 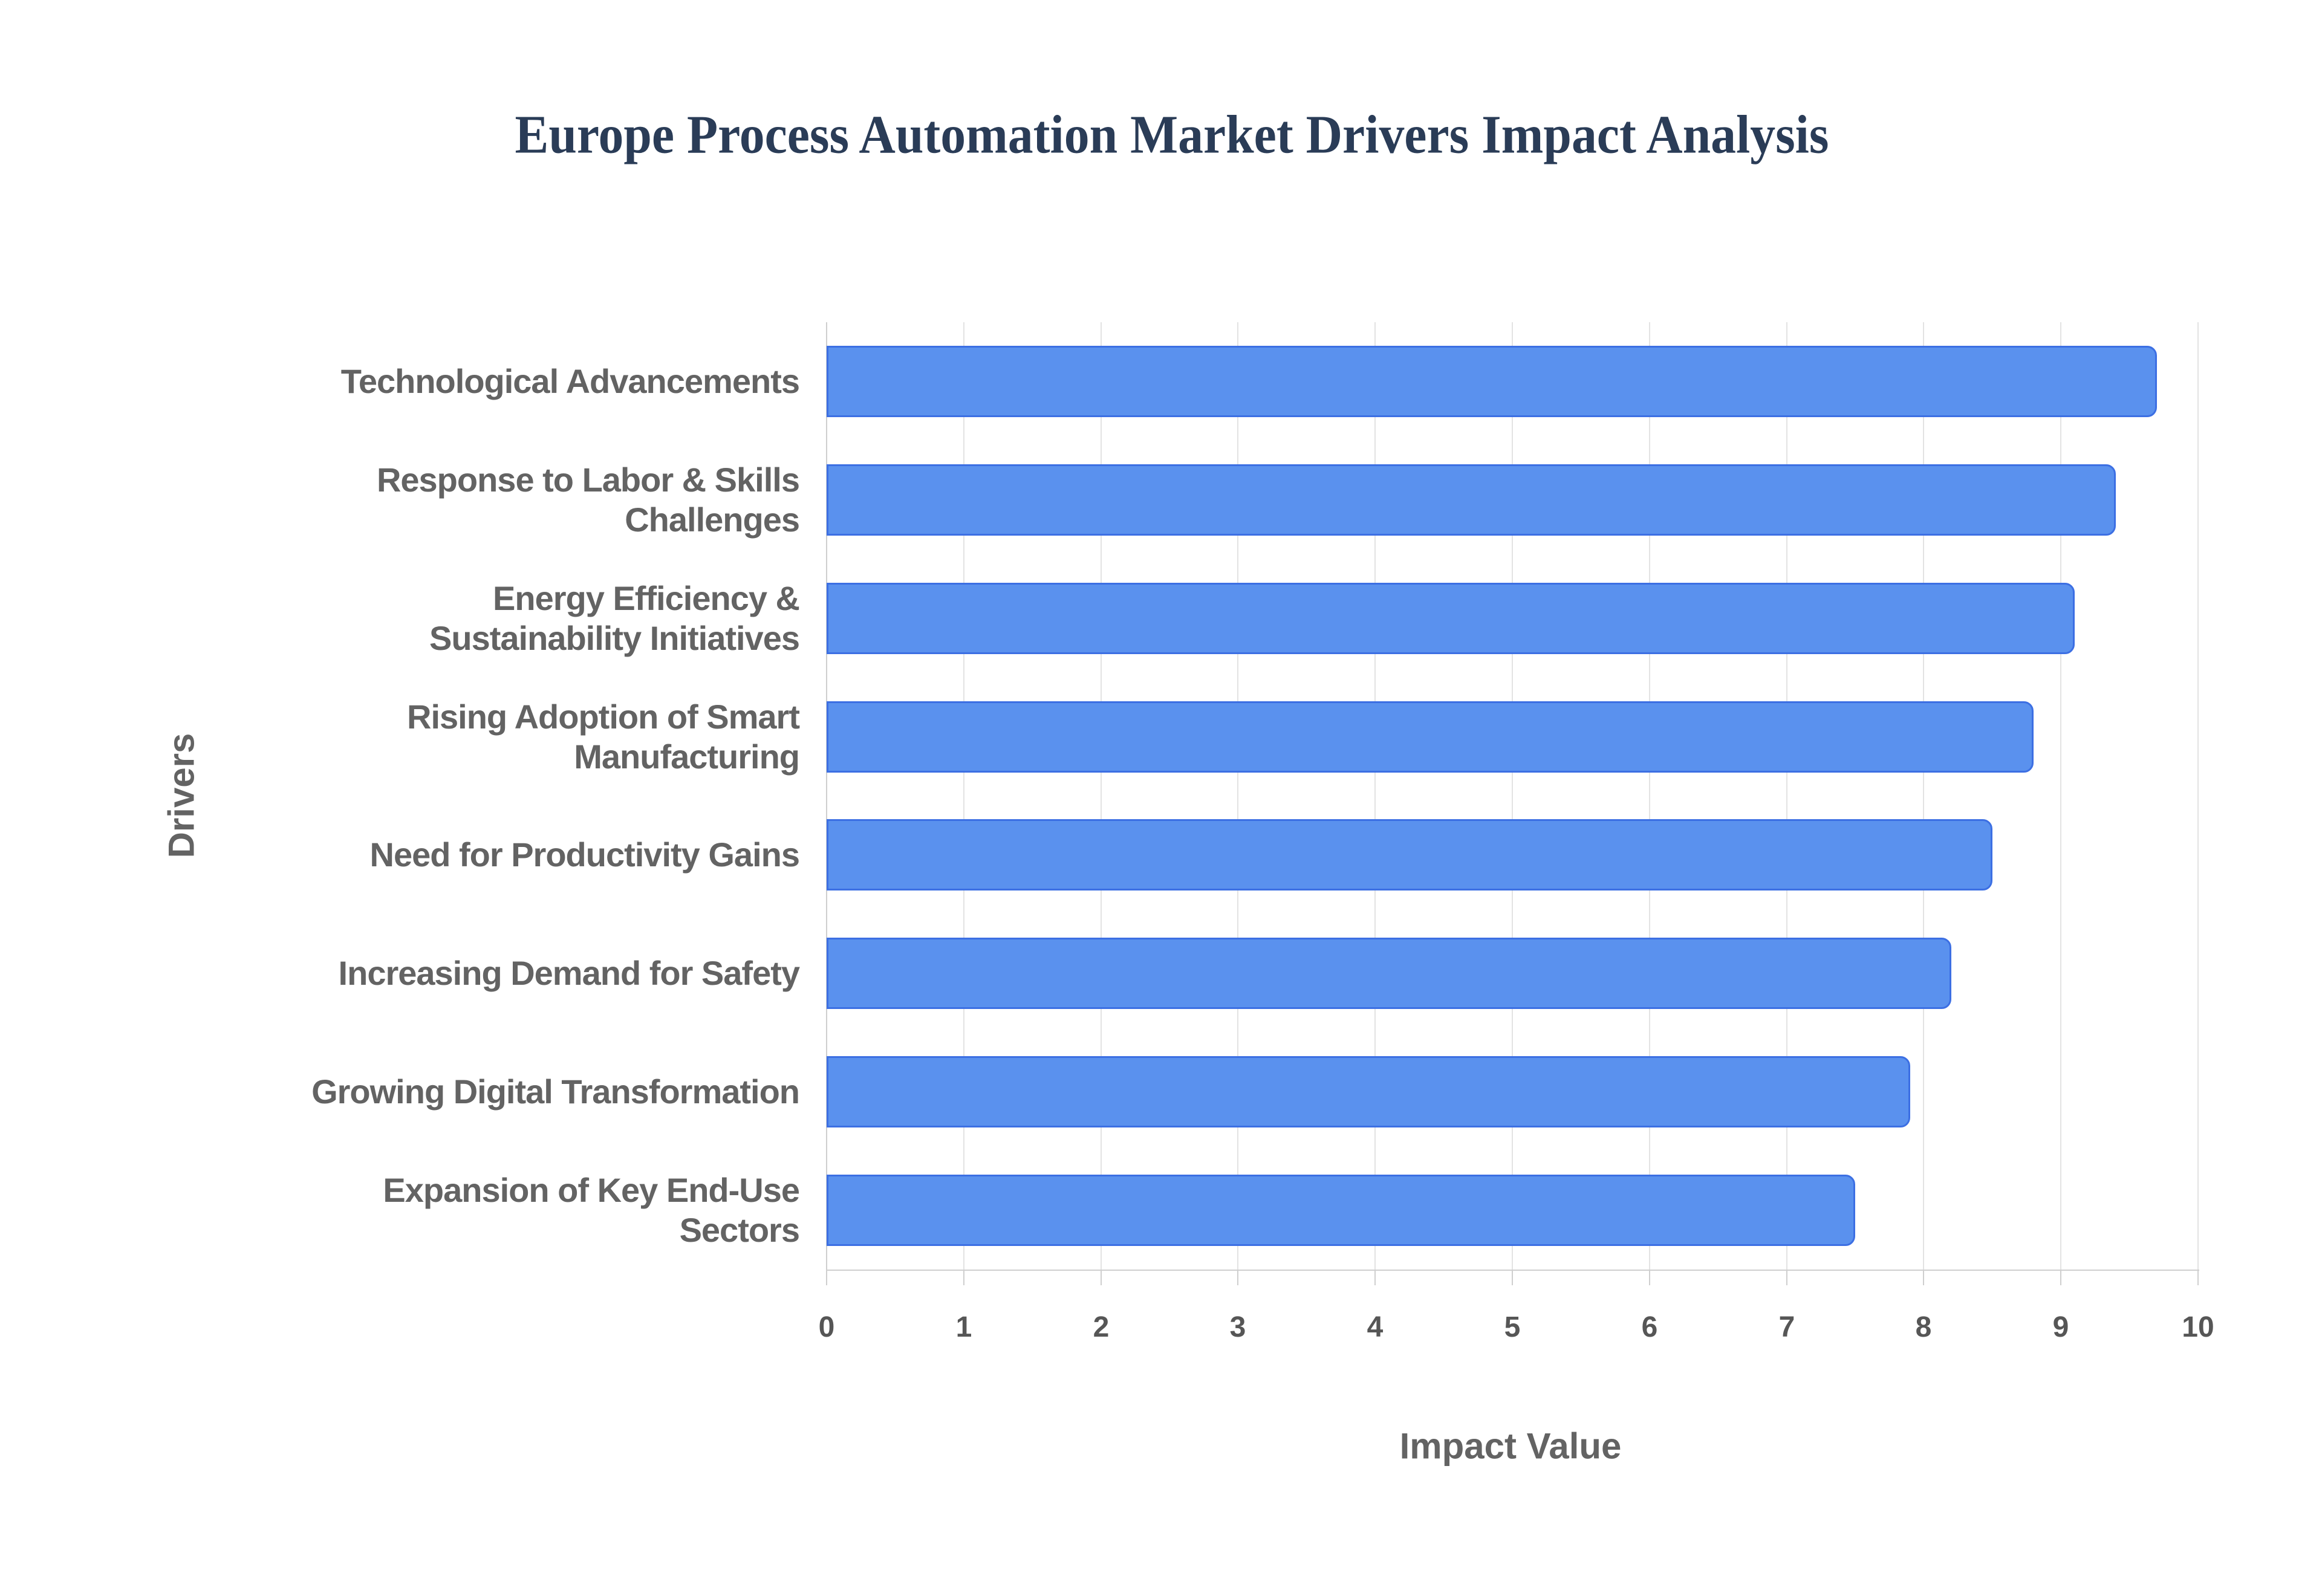 I want to click on x-tick-label: 9, so click(x=2060, y=1327).